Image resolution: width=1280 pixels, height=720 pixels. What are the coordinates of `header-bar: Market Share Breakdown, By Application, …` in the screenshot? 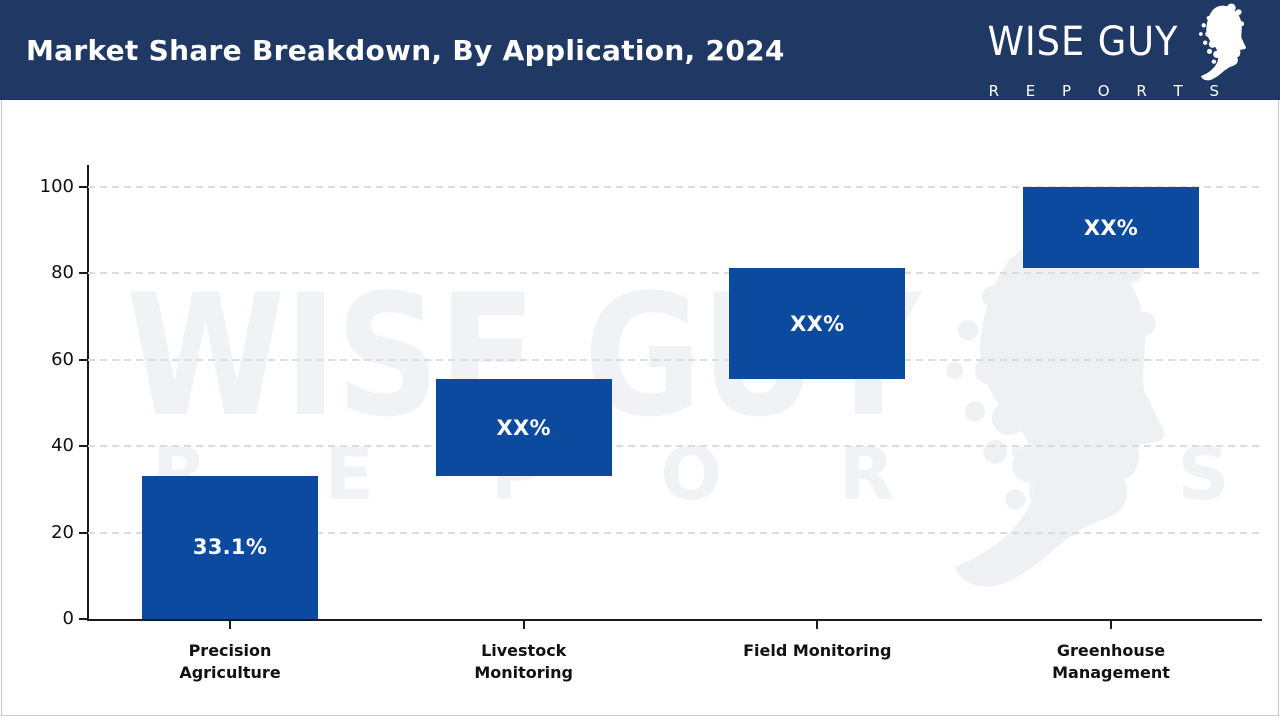 It's located at (640, 50).